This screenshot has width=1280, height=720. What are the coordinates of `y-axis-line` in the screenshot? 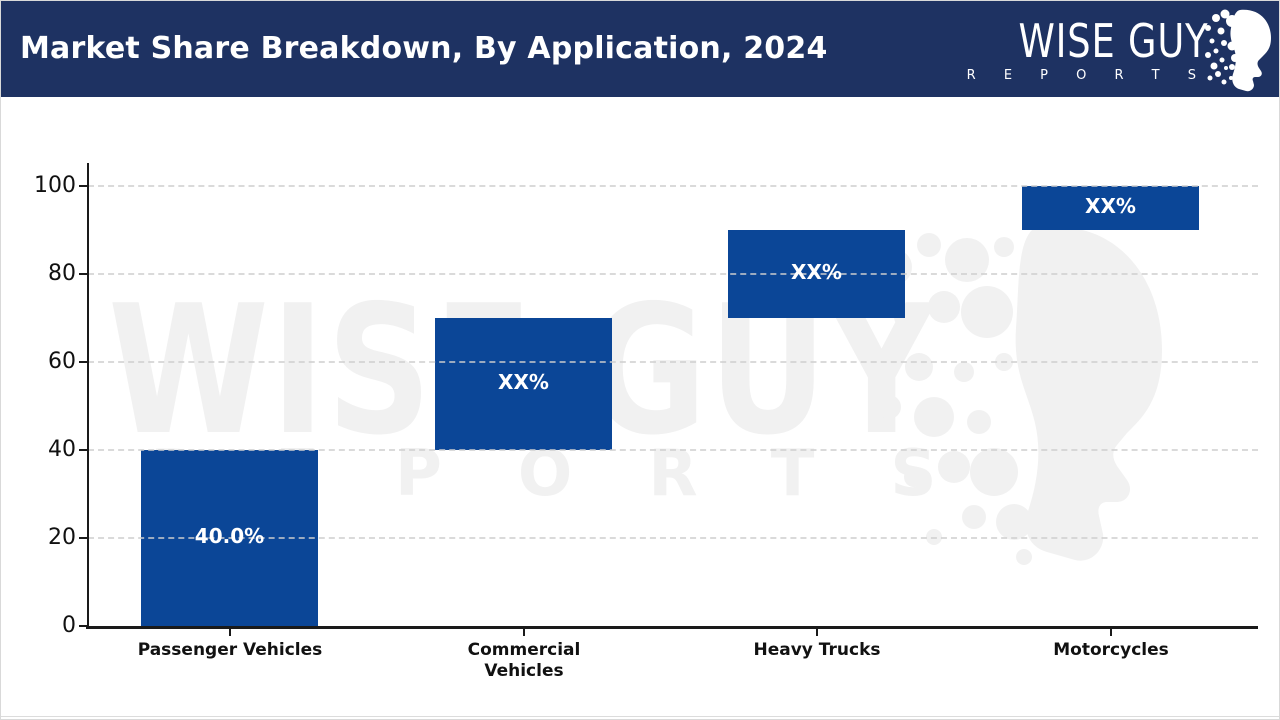 It's located at (88, 396).